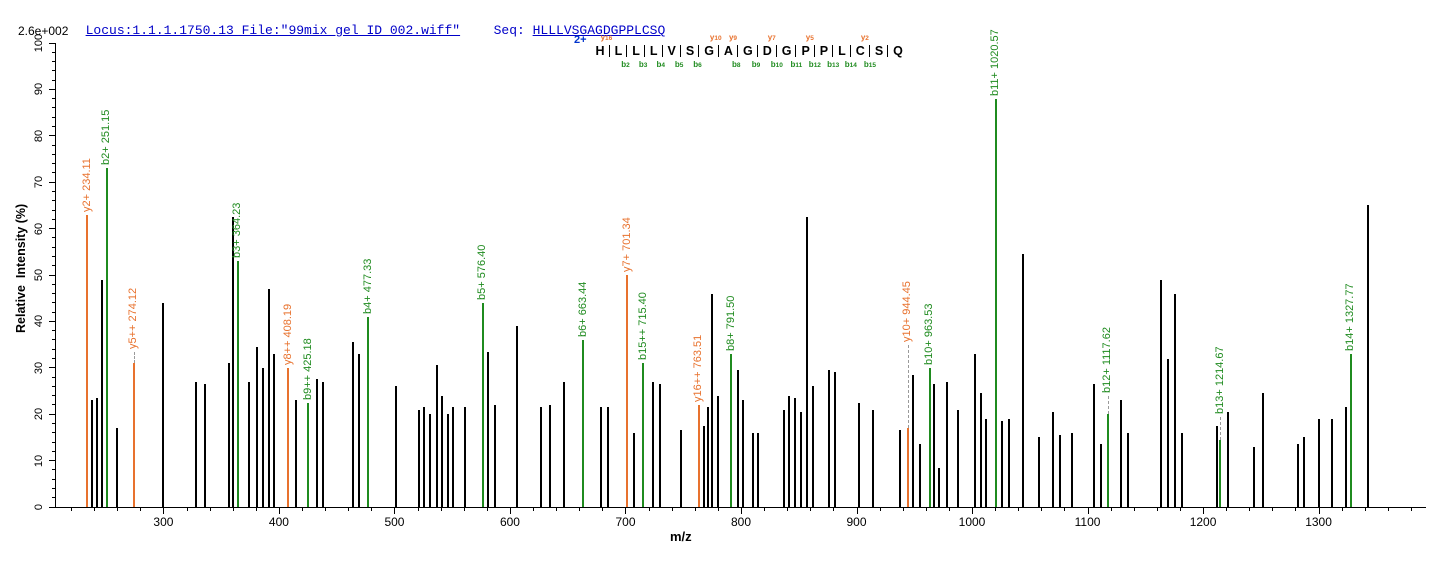  Describe the element at coordinates (509, 522) in the screenshot. I see `x-axis-tick-label: 600` at that location.